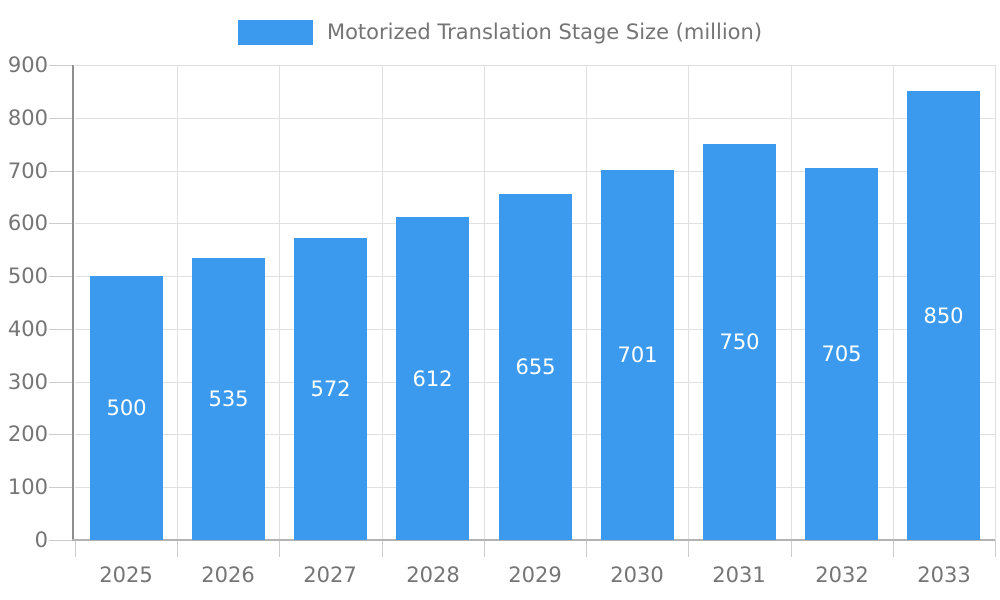 This screenshot has width=1000, height=600. I want to click on bar-value-label: 500, so click(126, 408).